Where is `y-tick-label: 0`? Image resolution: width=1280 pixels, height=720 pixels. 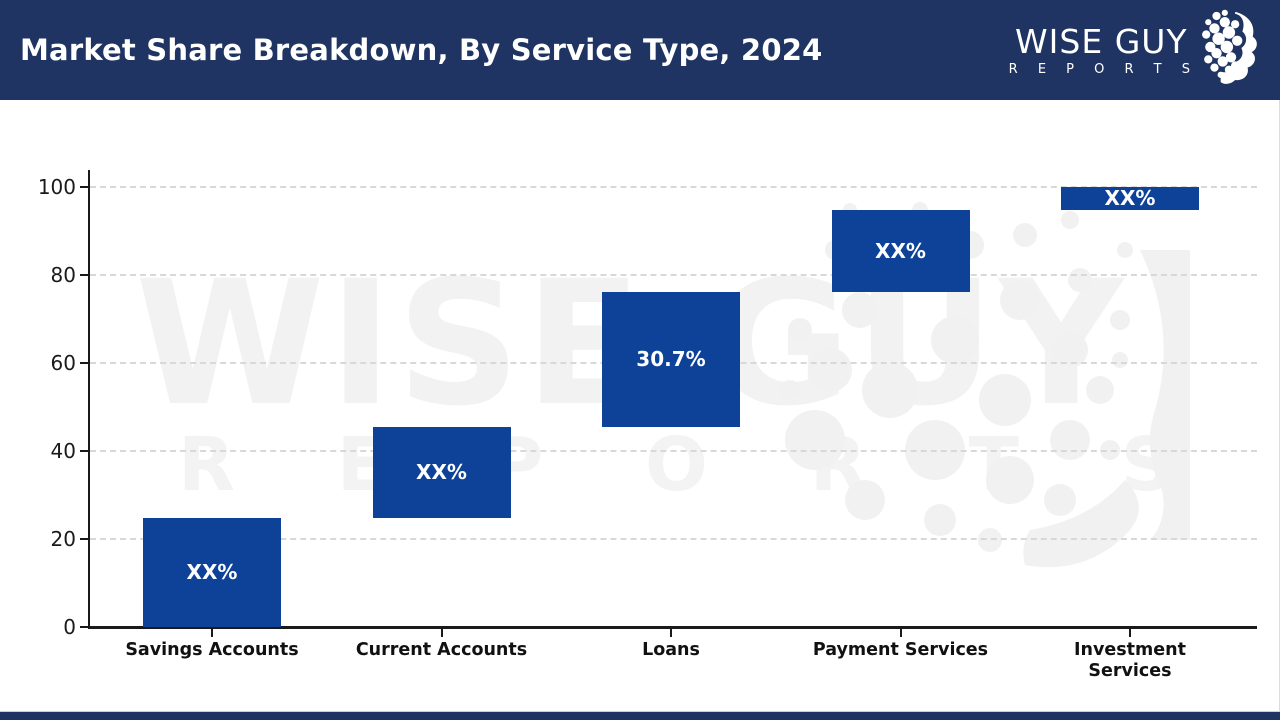
y-tick-label: 0 is located at coordinates (69, 627).